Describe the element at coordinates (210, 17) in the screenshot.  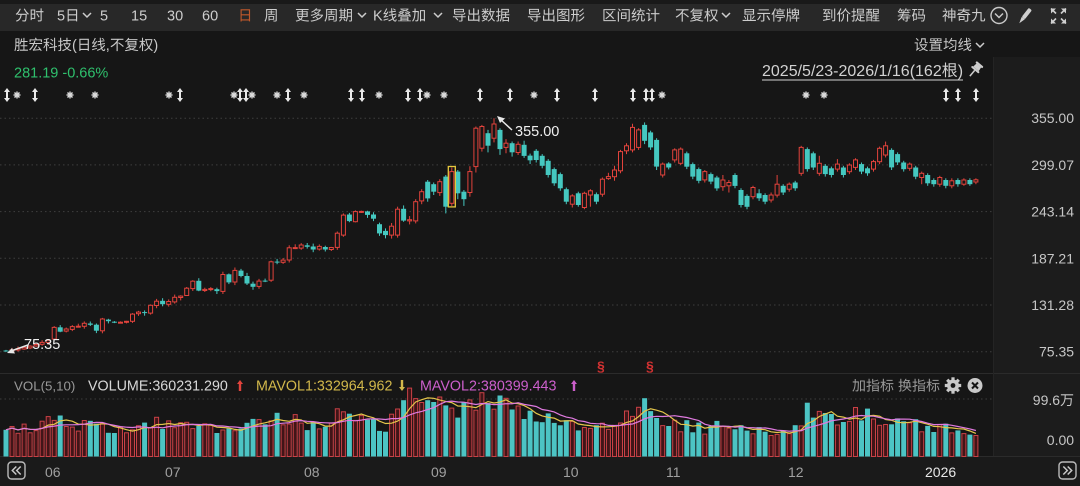
I see `svg-text: 60` at that location.